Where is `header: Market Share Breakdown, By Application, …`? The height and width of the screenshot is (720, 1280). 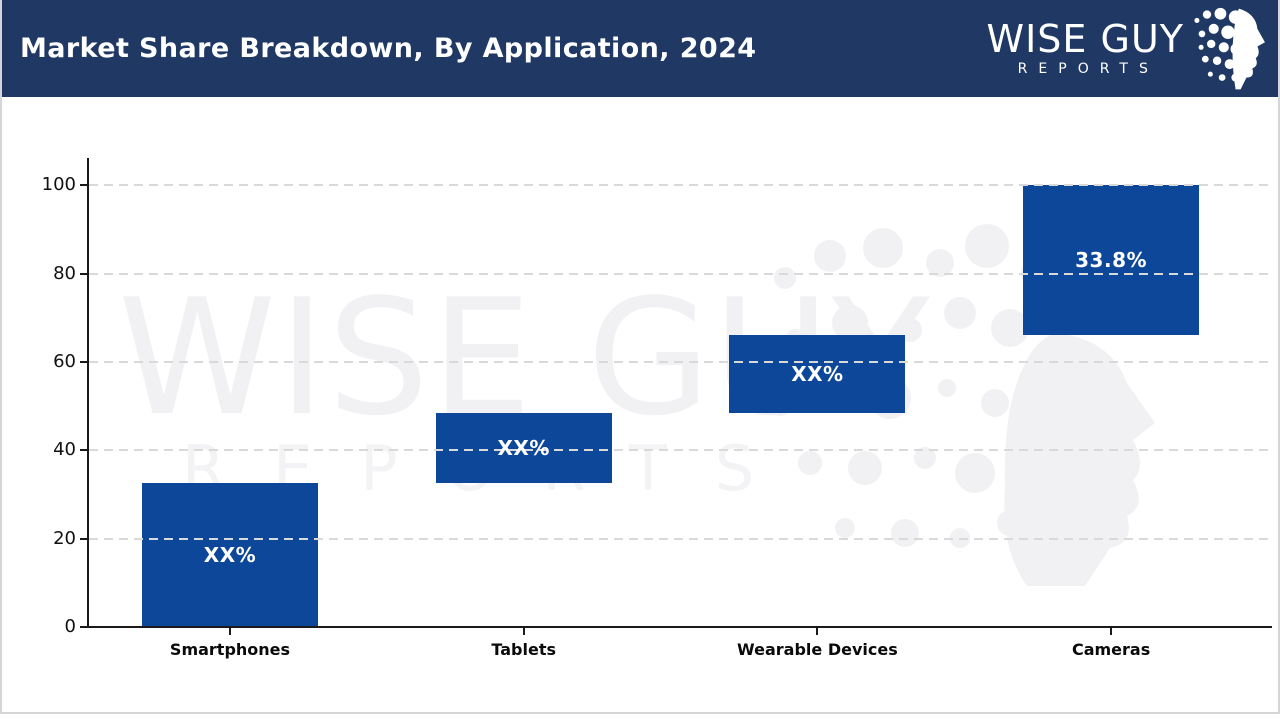
header: Market Share Breakdown, By Application, … is located at coordinates (640, 48).